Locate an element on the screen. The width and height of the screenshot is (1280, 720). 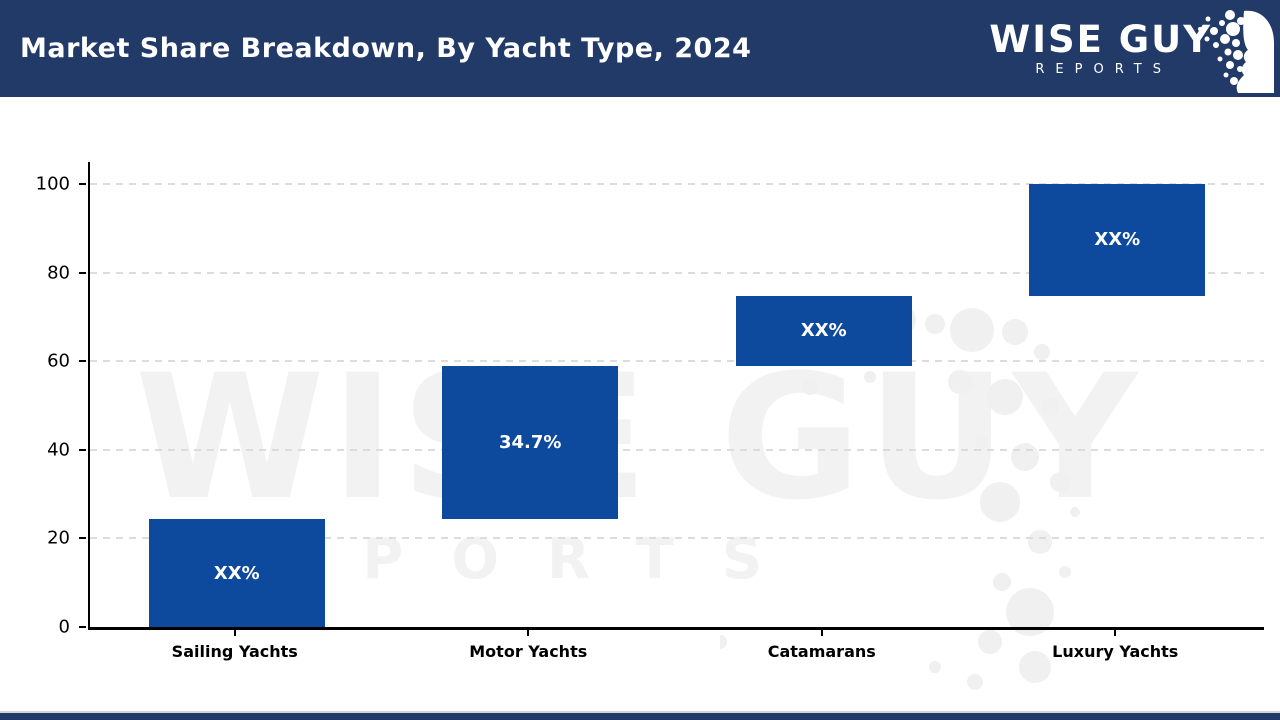
wiseguy-logo: WISE GUY REPORTS is located at coordinates (1134, 49).